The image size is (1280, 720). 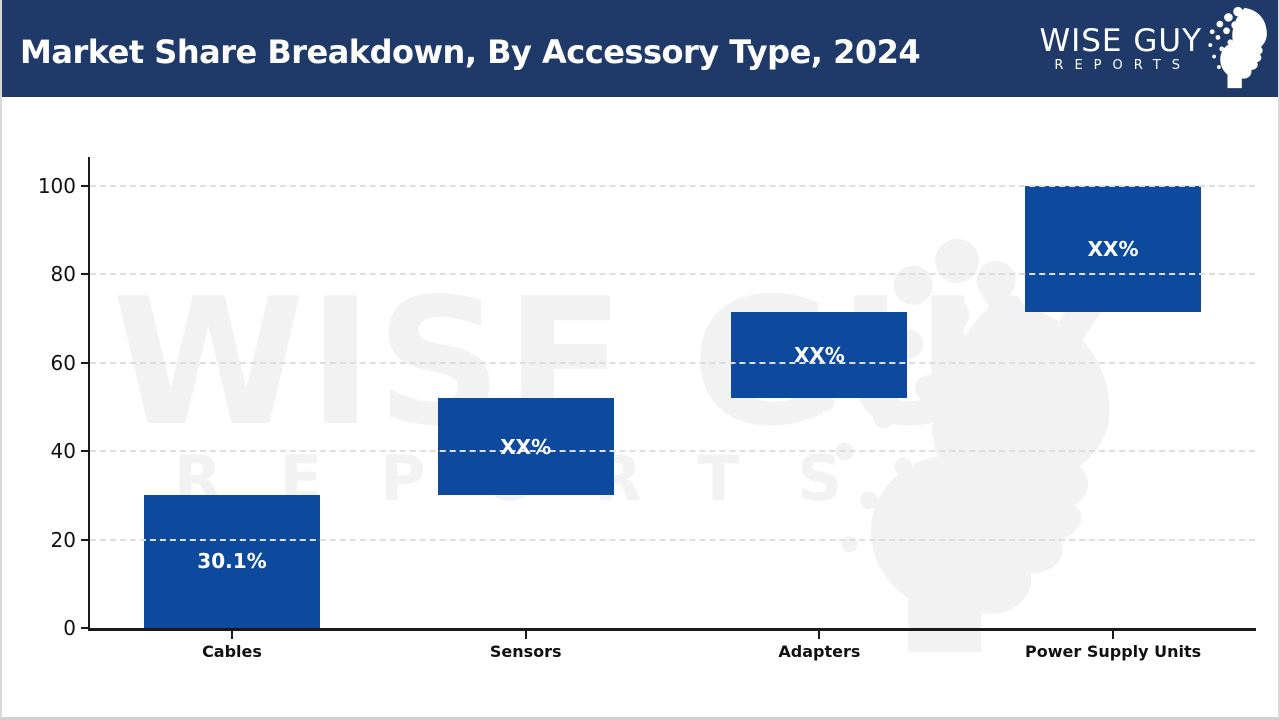 I want to click on bar-cables, so click(x=232, y=561).